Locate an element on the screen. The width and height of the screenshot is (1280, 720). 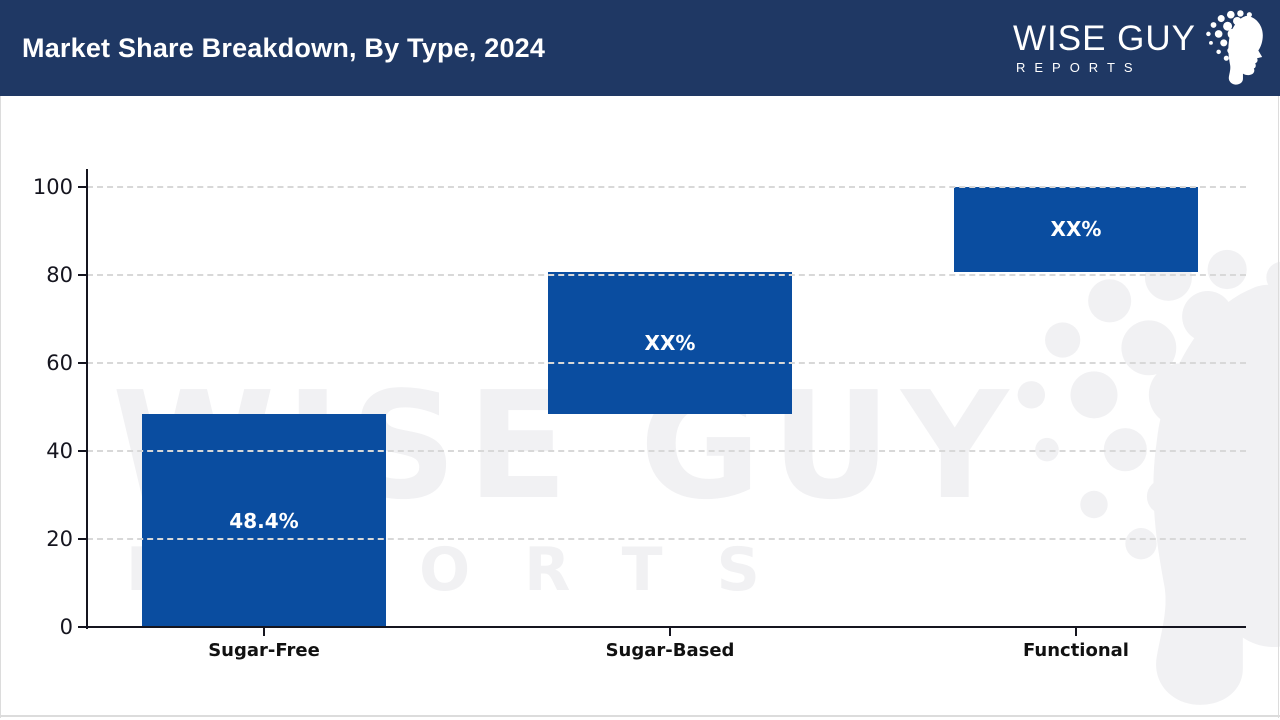
left-border is located at coordinates (0, 407).